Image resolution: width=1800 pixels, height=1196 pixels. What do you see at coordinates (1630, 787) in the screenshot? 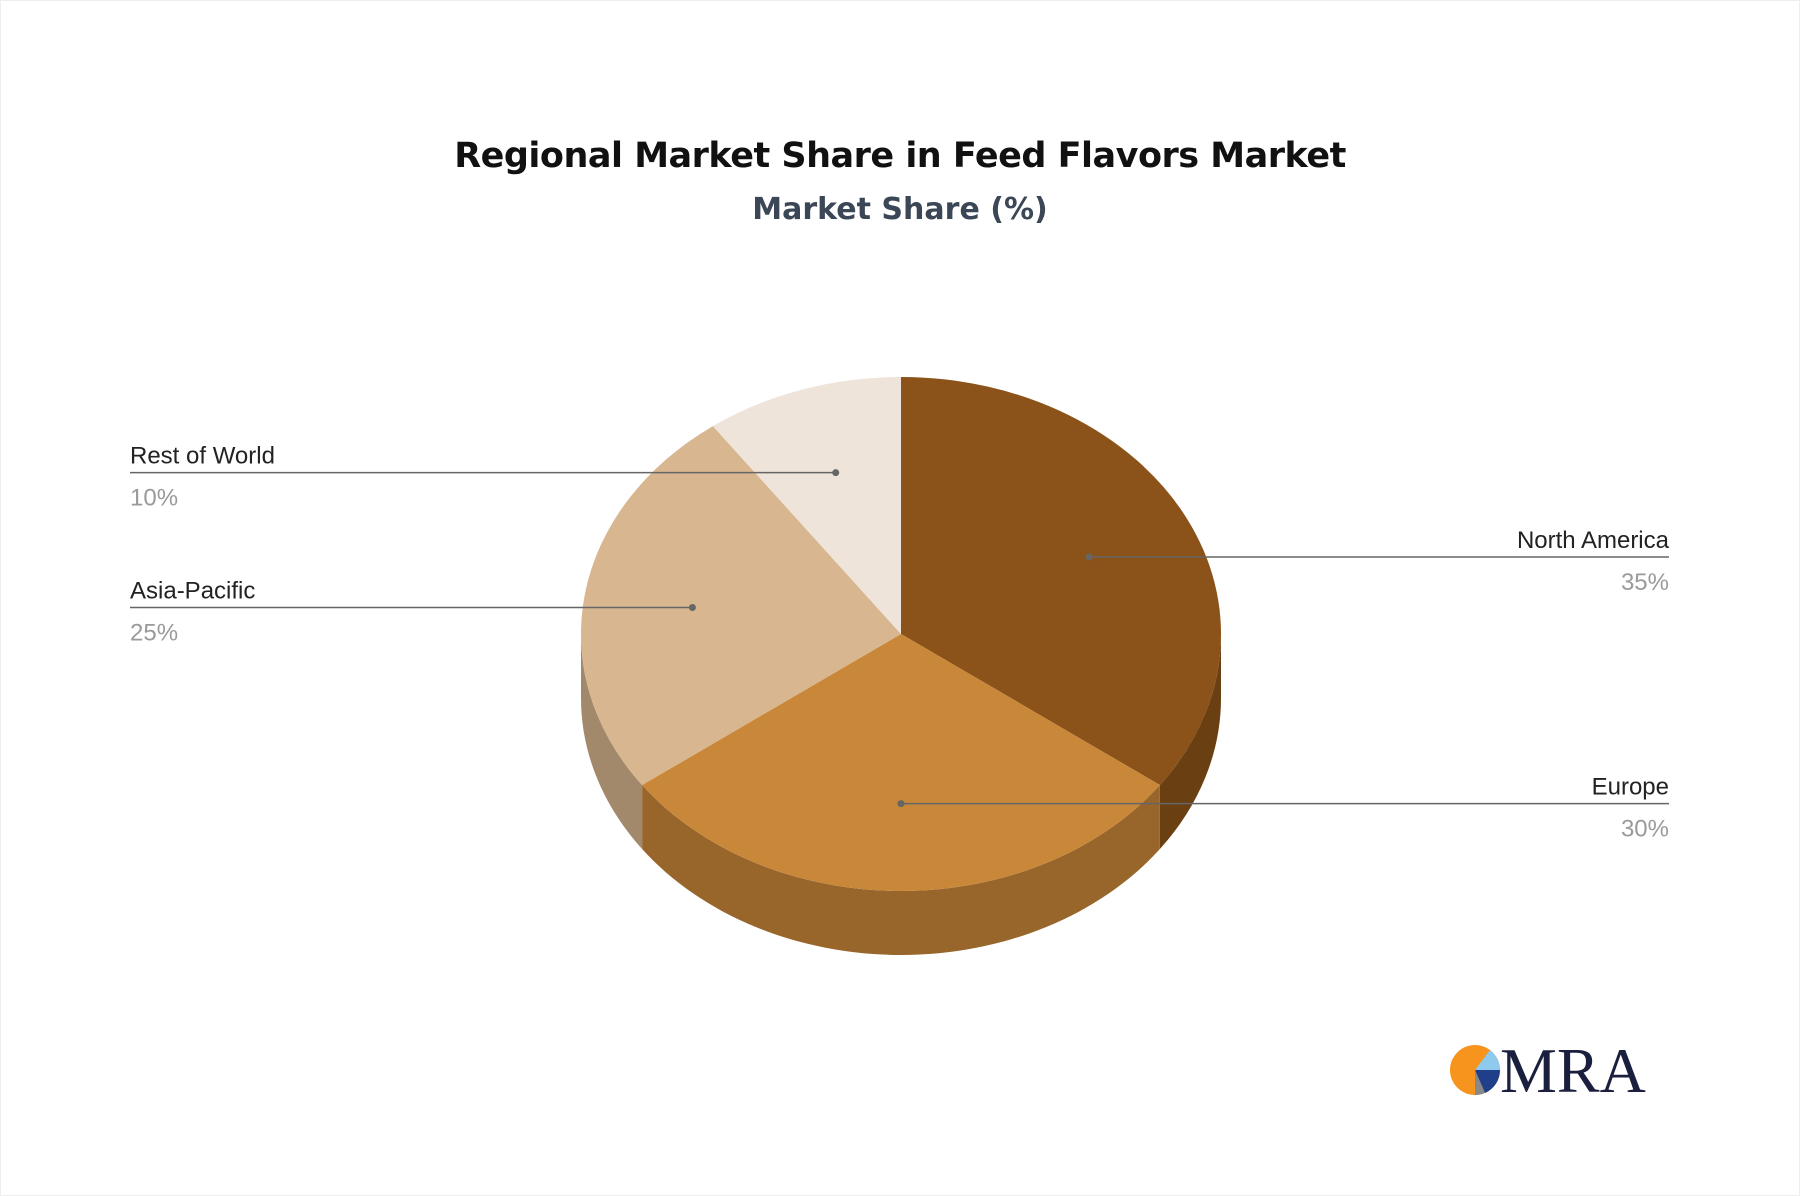
I see `slice-label: Europe` at bounding box center [1630, 787].